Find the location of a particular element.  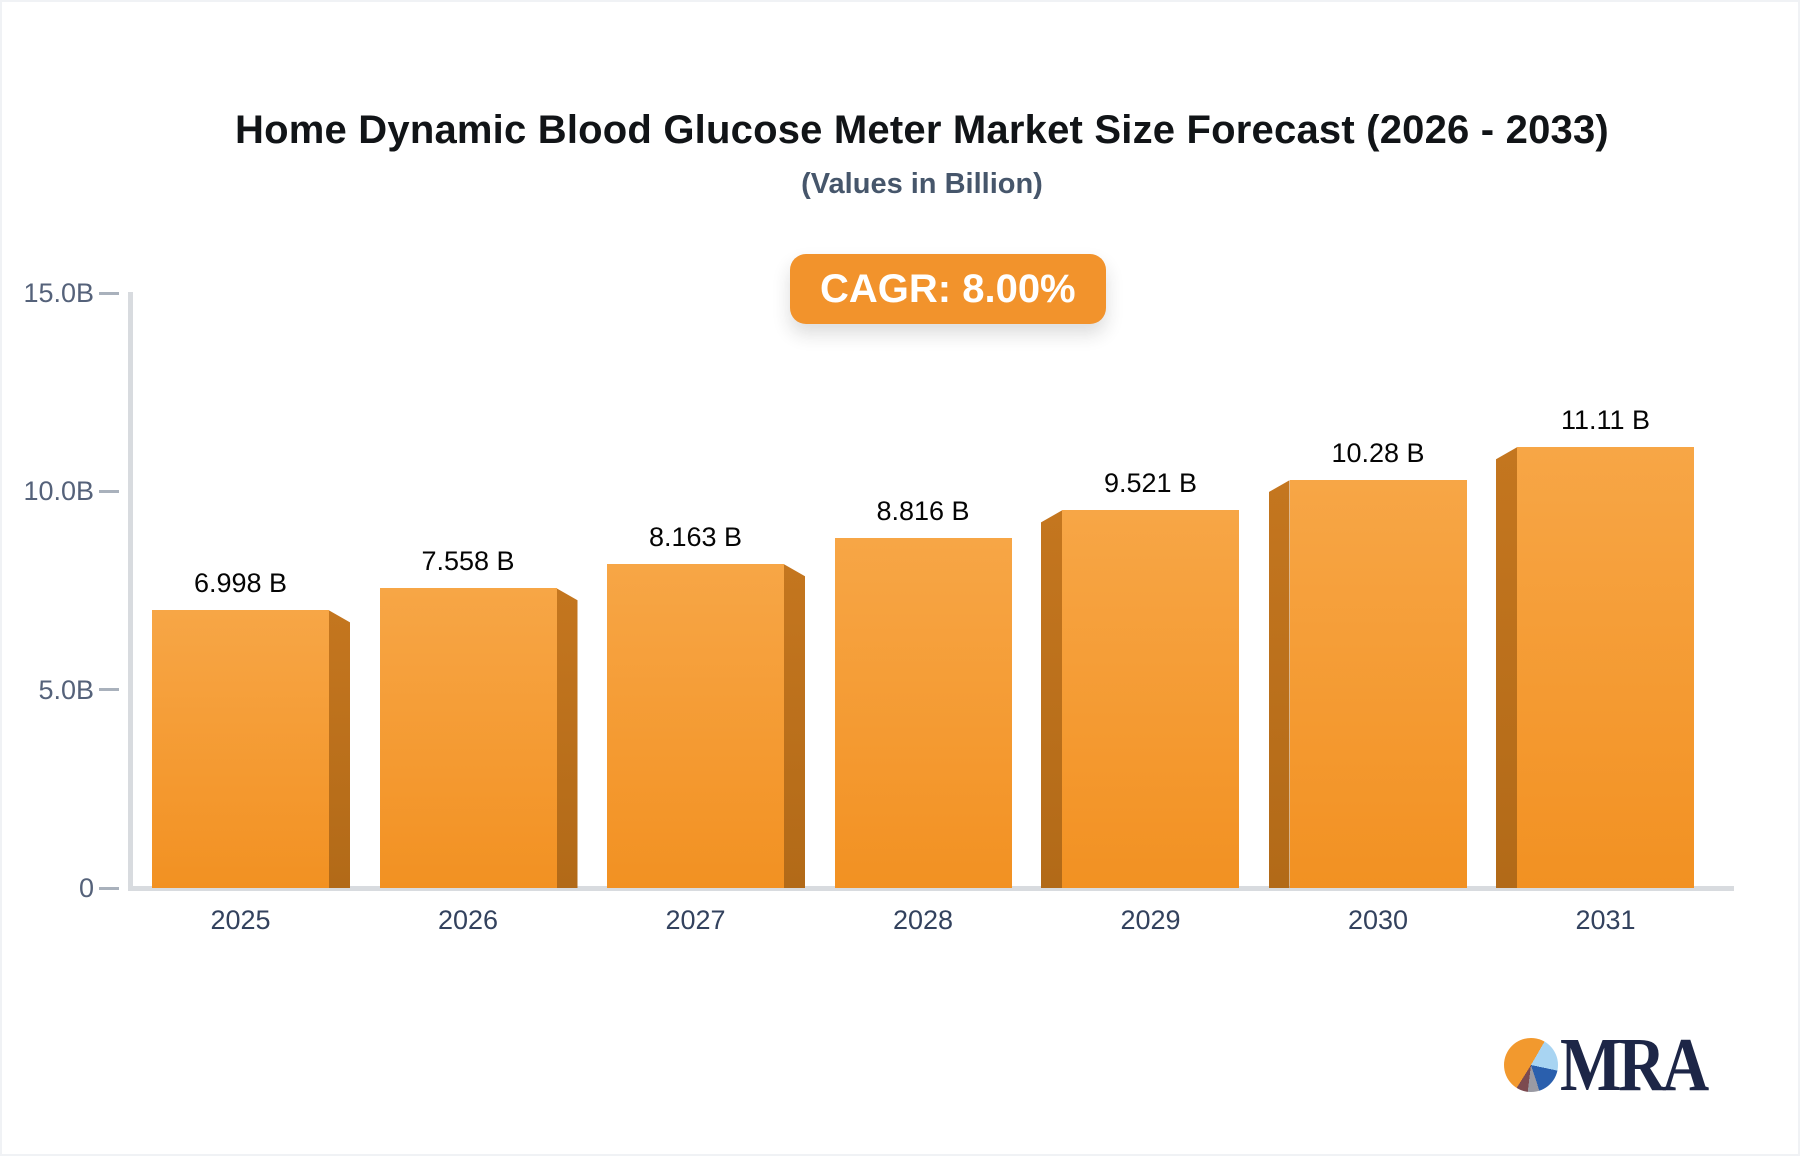

bar-value-label: 7.558 B is located at coordinates (468, 561).